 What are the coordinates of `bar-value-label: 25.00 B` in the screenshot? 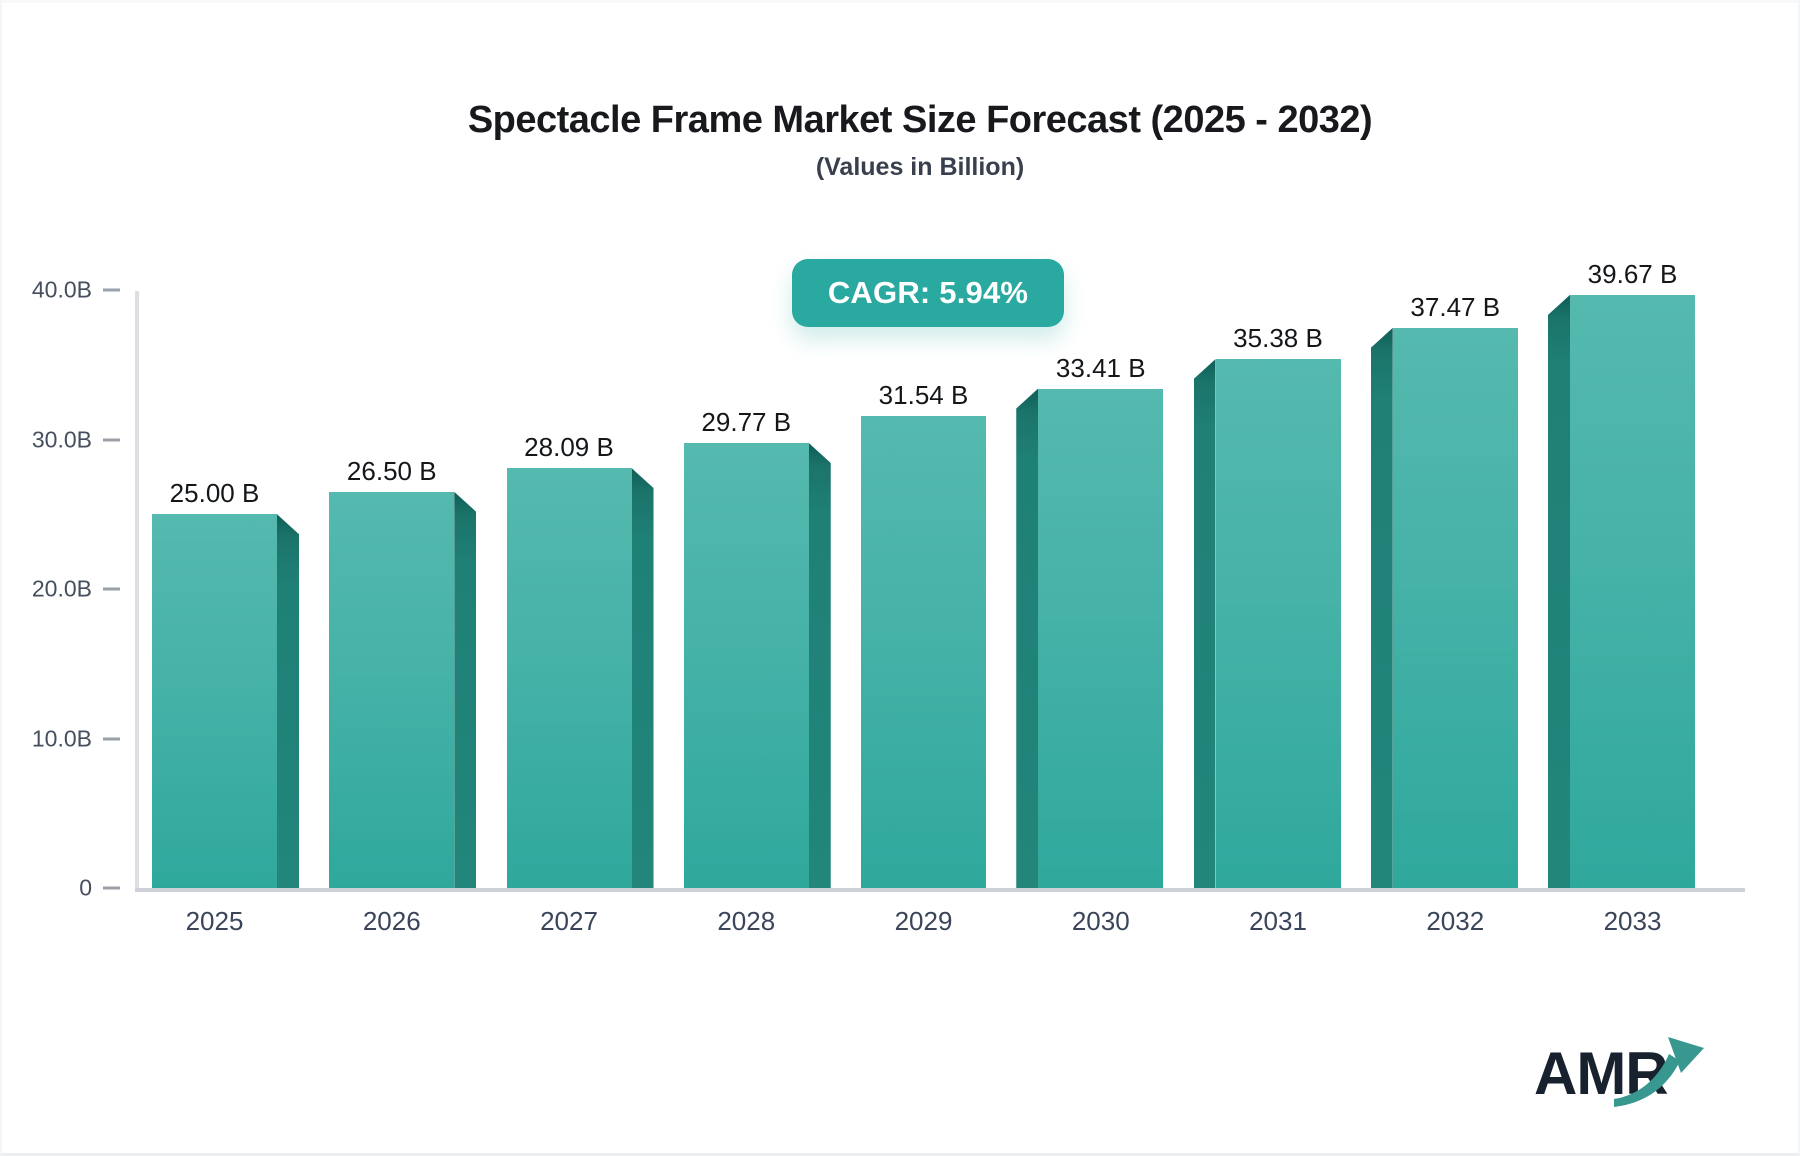 It's located at (214, 493).